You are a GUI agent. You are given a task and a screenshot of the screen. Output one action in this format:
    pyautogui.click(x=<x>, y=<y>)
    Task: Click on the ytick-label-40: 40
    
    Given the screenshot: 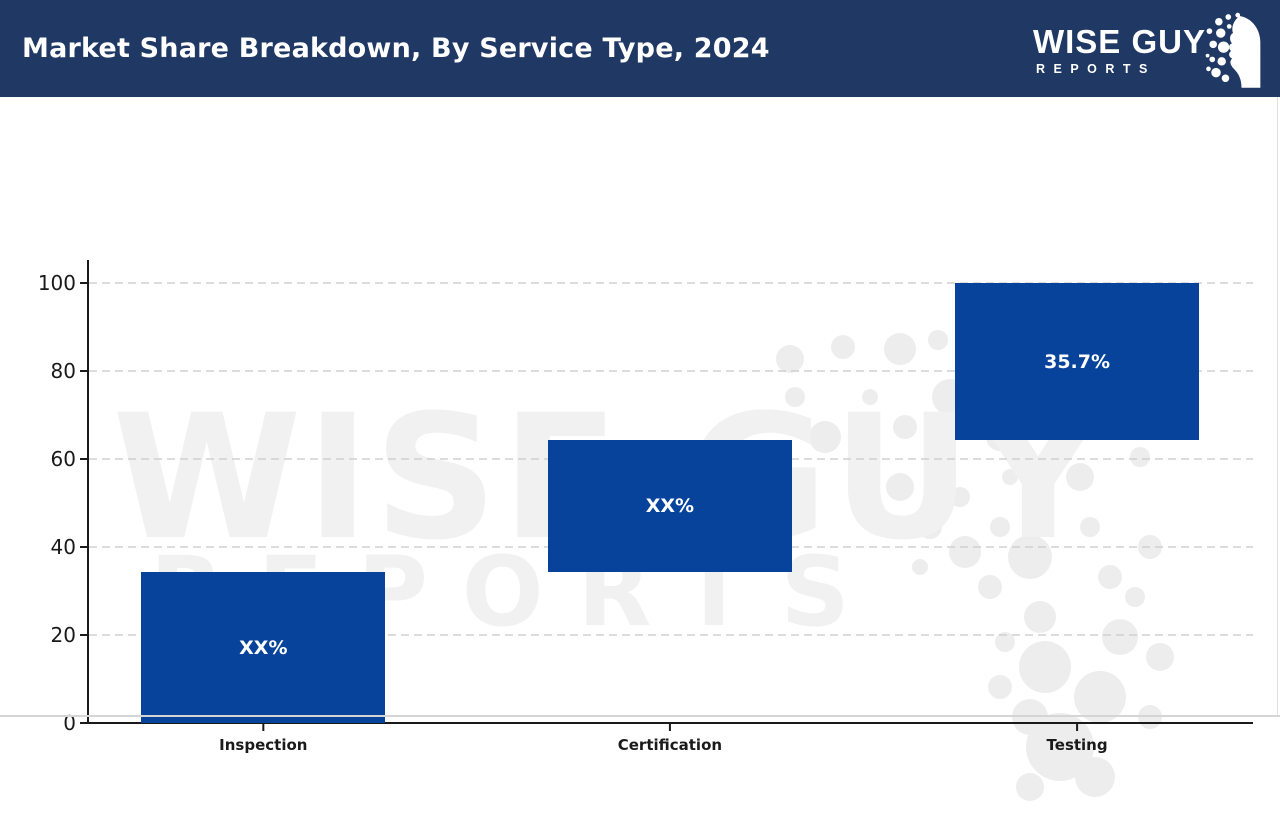 What is the action you would take?
    pyautogui.click(x=63, y=547)
    